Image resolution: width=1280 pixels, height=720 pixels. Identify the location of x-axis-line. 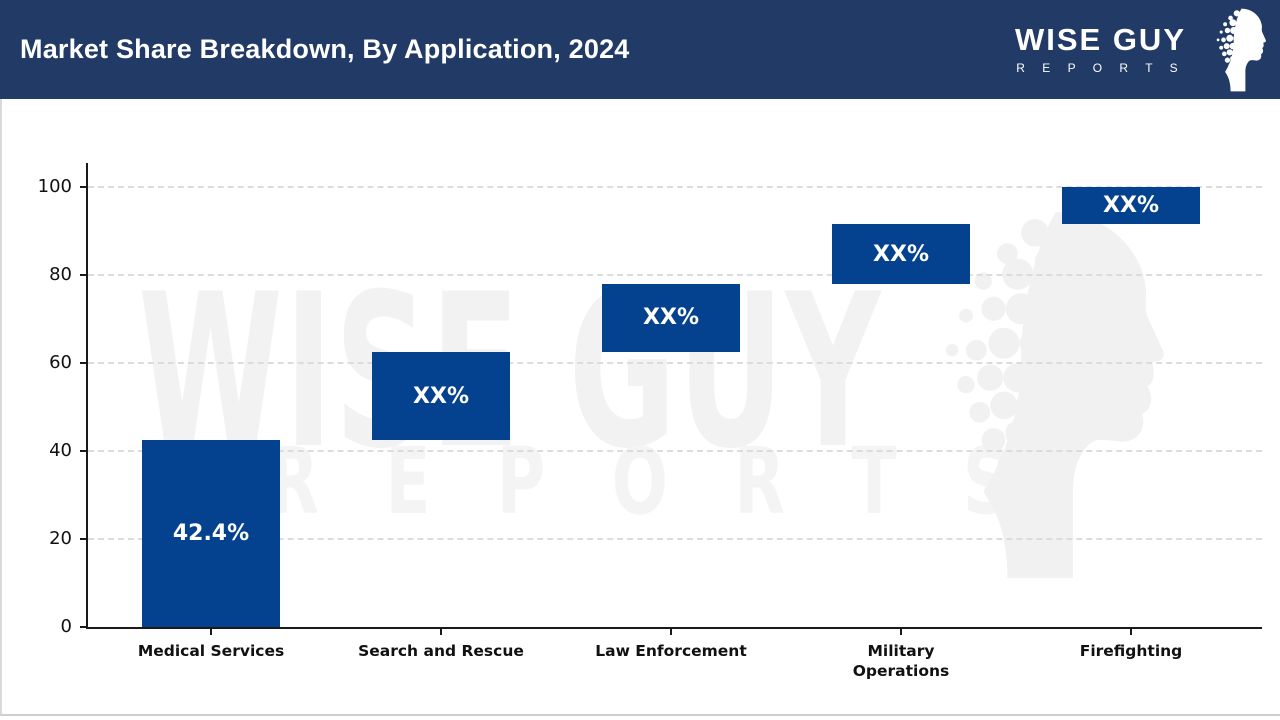
(674, 628).